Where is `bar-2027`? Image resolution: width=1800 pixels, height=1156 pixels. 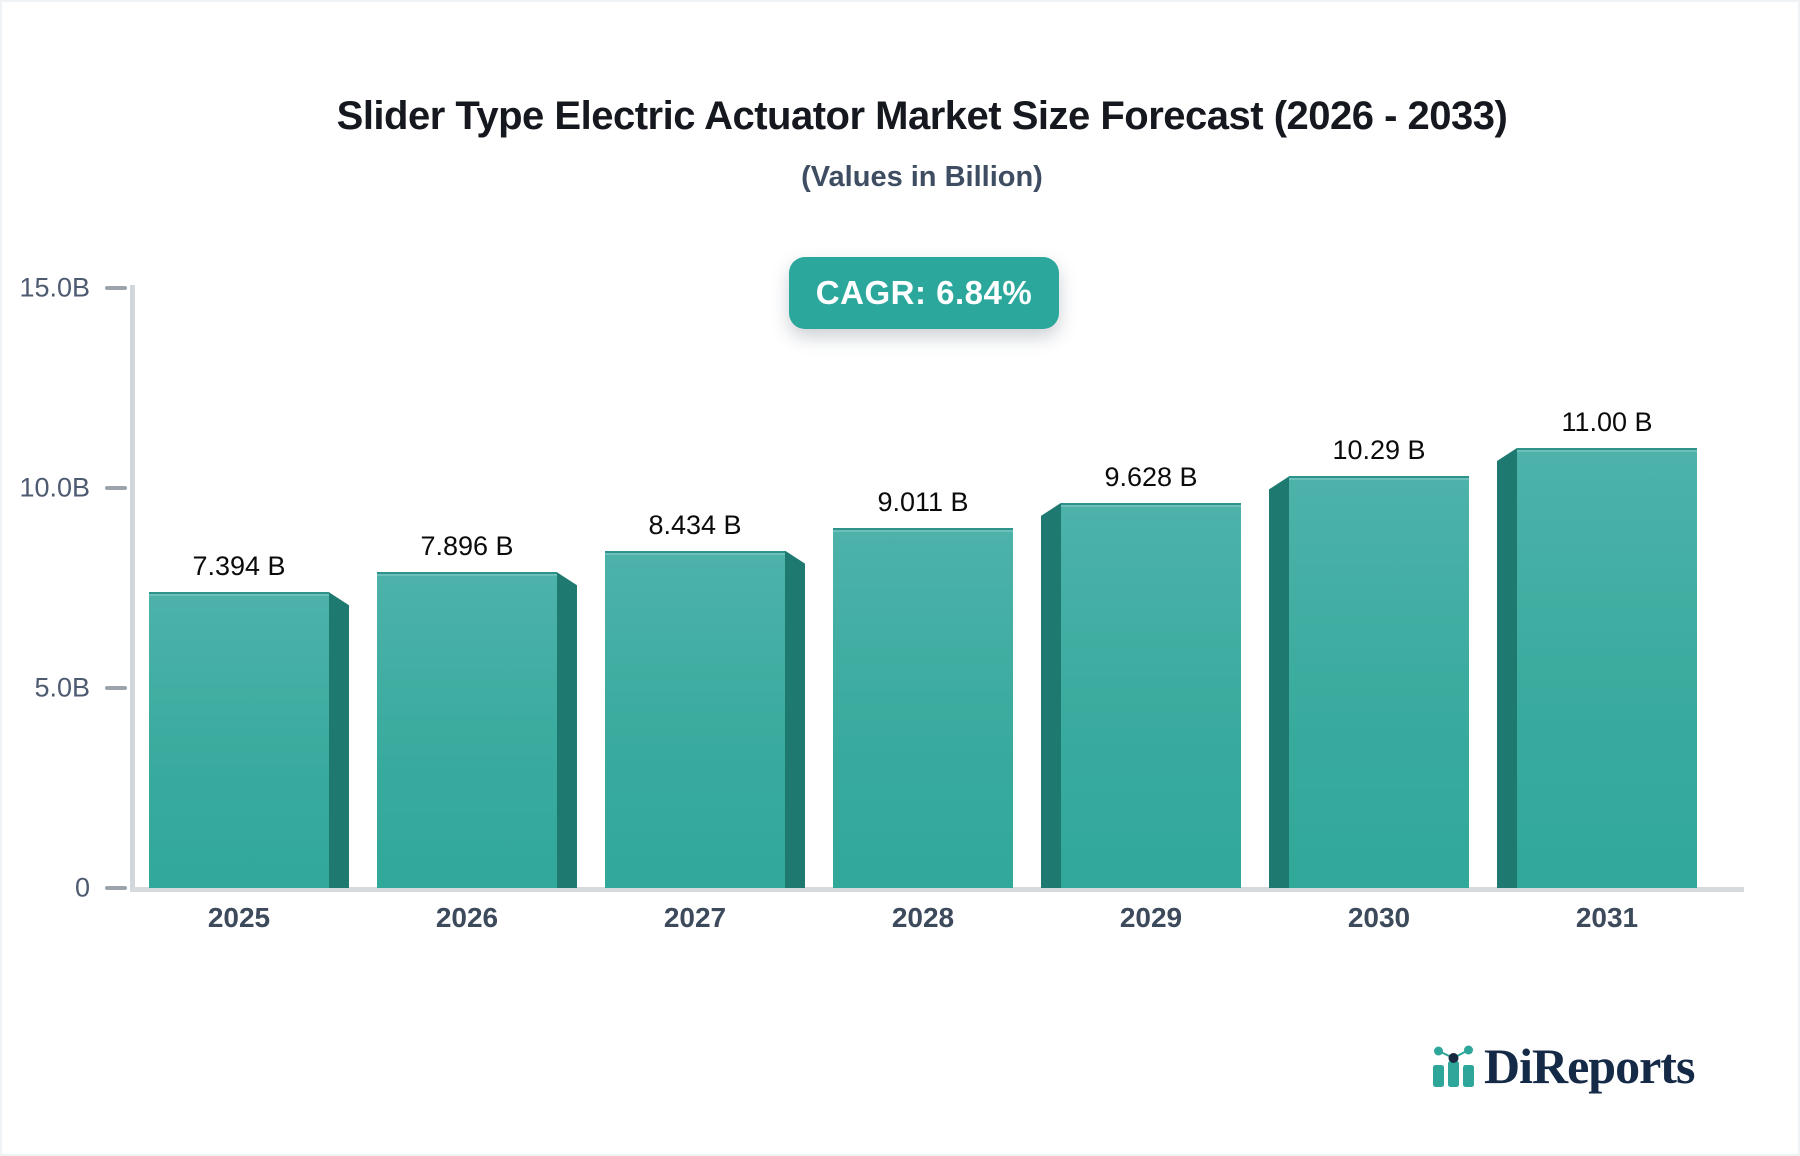 bar-2027 is located at coordinates (705, 719).